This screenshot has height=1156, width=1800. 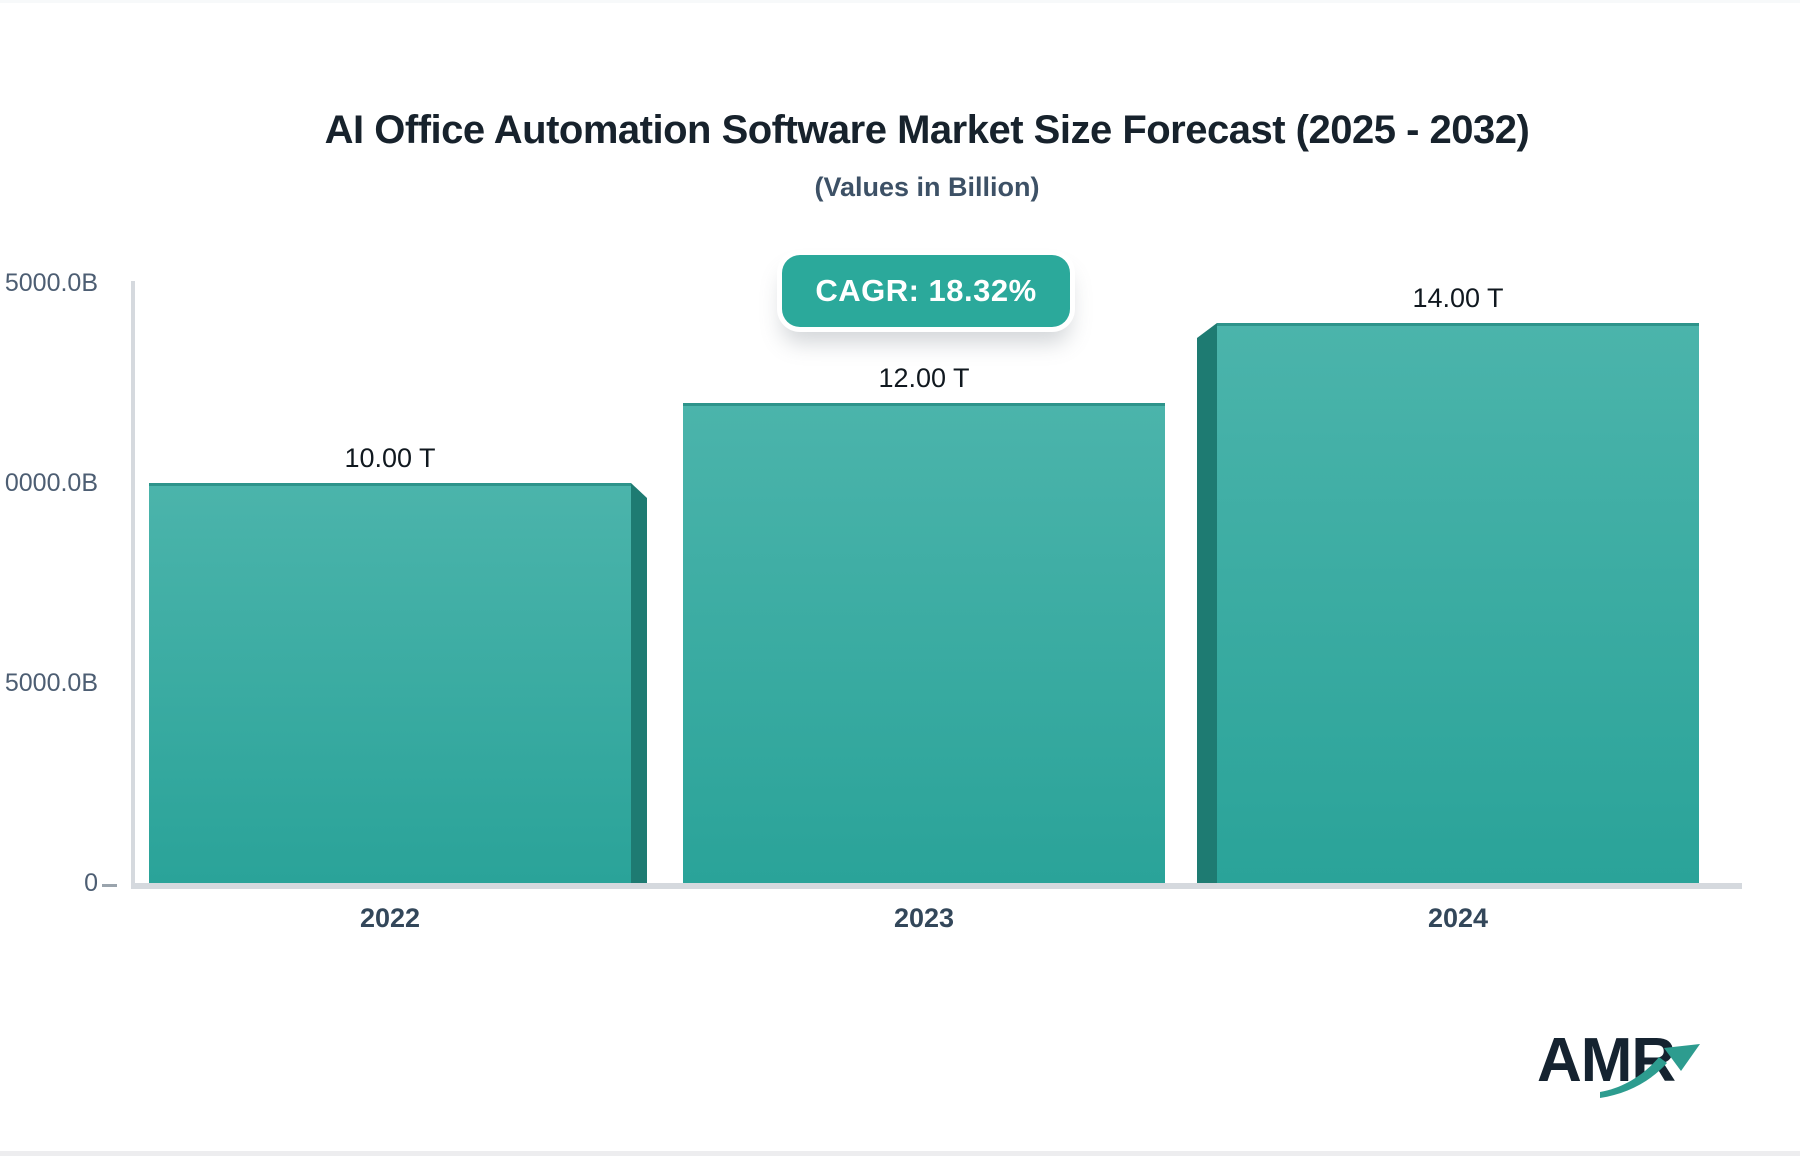 I want to click on zero-tick-mark, so click(x=109, y=885).